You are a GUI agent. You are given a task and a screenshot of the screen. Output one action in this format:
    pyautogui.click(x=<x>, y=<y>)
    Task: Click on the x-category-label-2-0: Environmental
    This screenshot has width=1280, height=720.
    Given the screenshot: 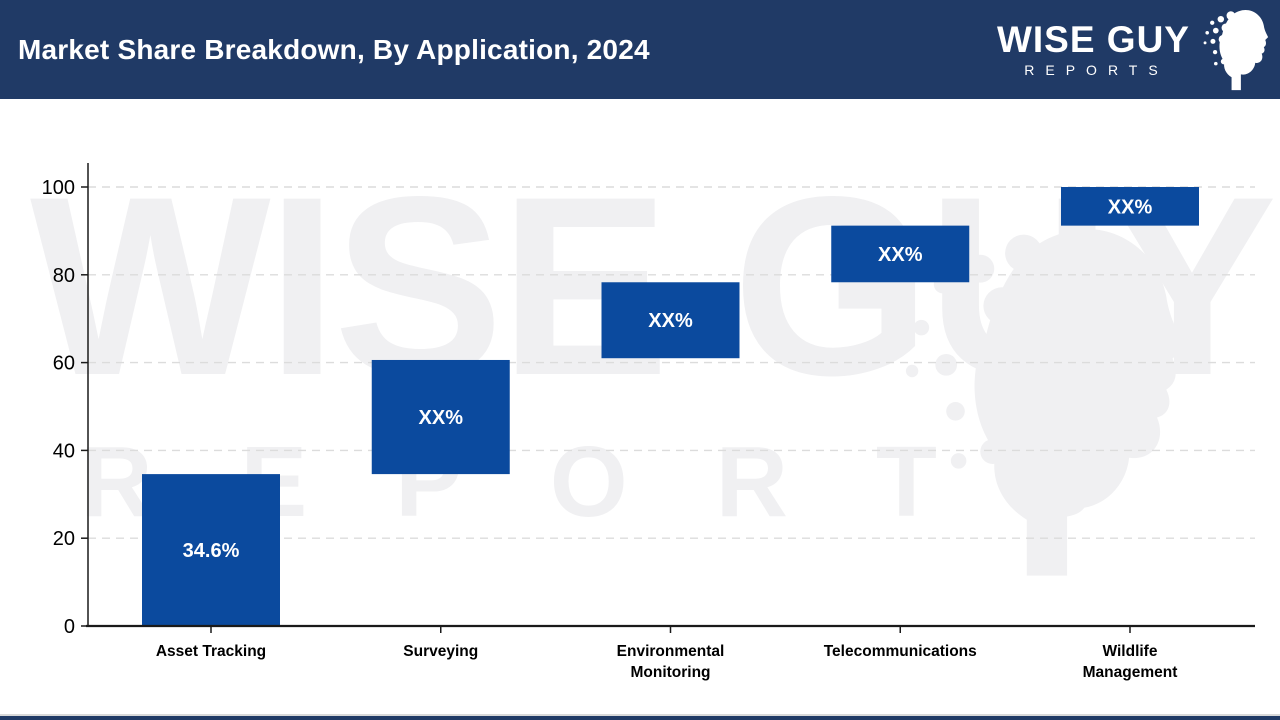 What is the action you would take?
    pyautogui.click(x=671, y=651)
    